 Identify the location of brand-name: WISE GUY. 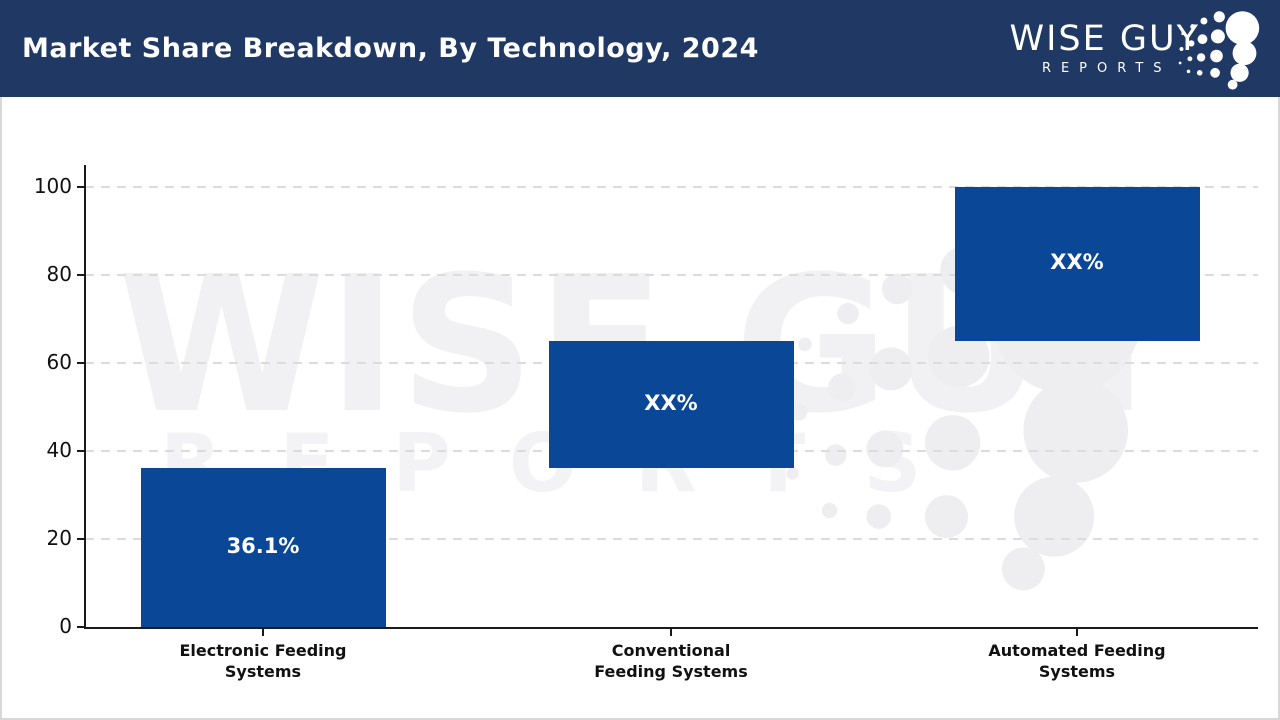
(1104, 38).